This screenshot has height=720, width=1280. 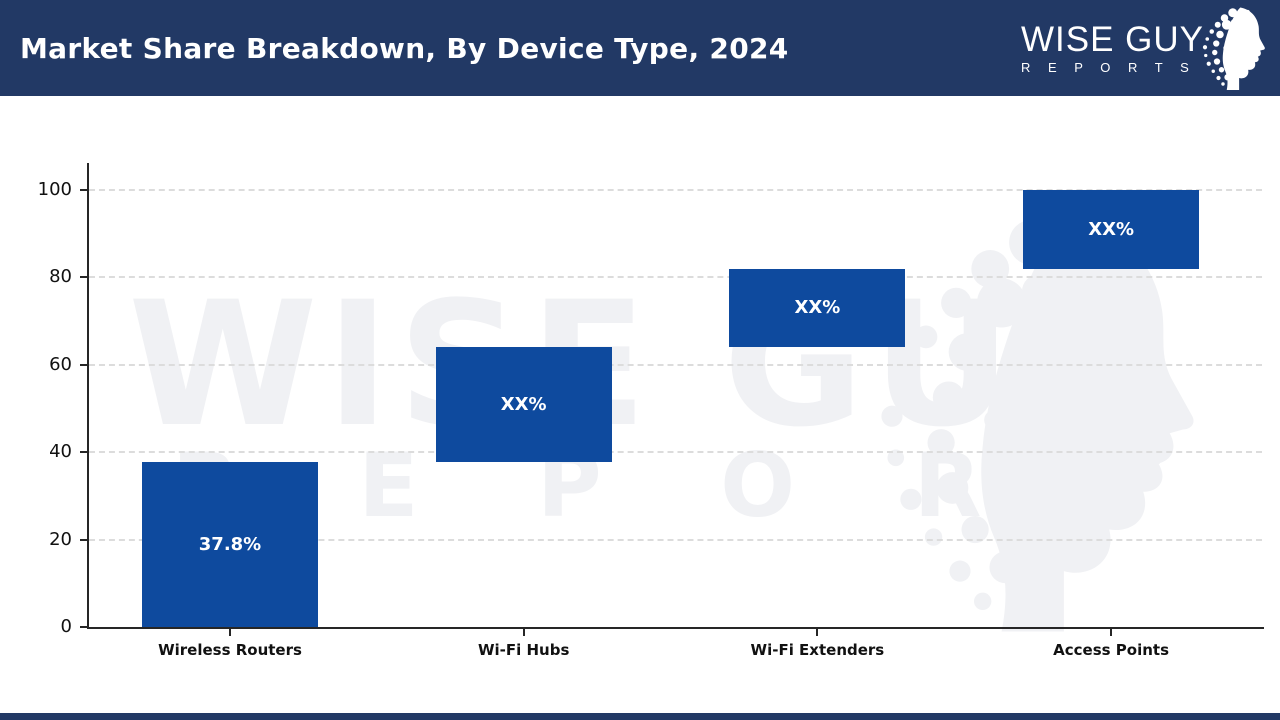 What do you see at coordinates (675, 628) in the screenshot?
I see `x-axis-line` at bounding box center [675, 628].